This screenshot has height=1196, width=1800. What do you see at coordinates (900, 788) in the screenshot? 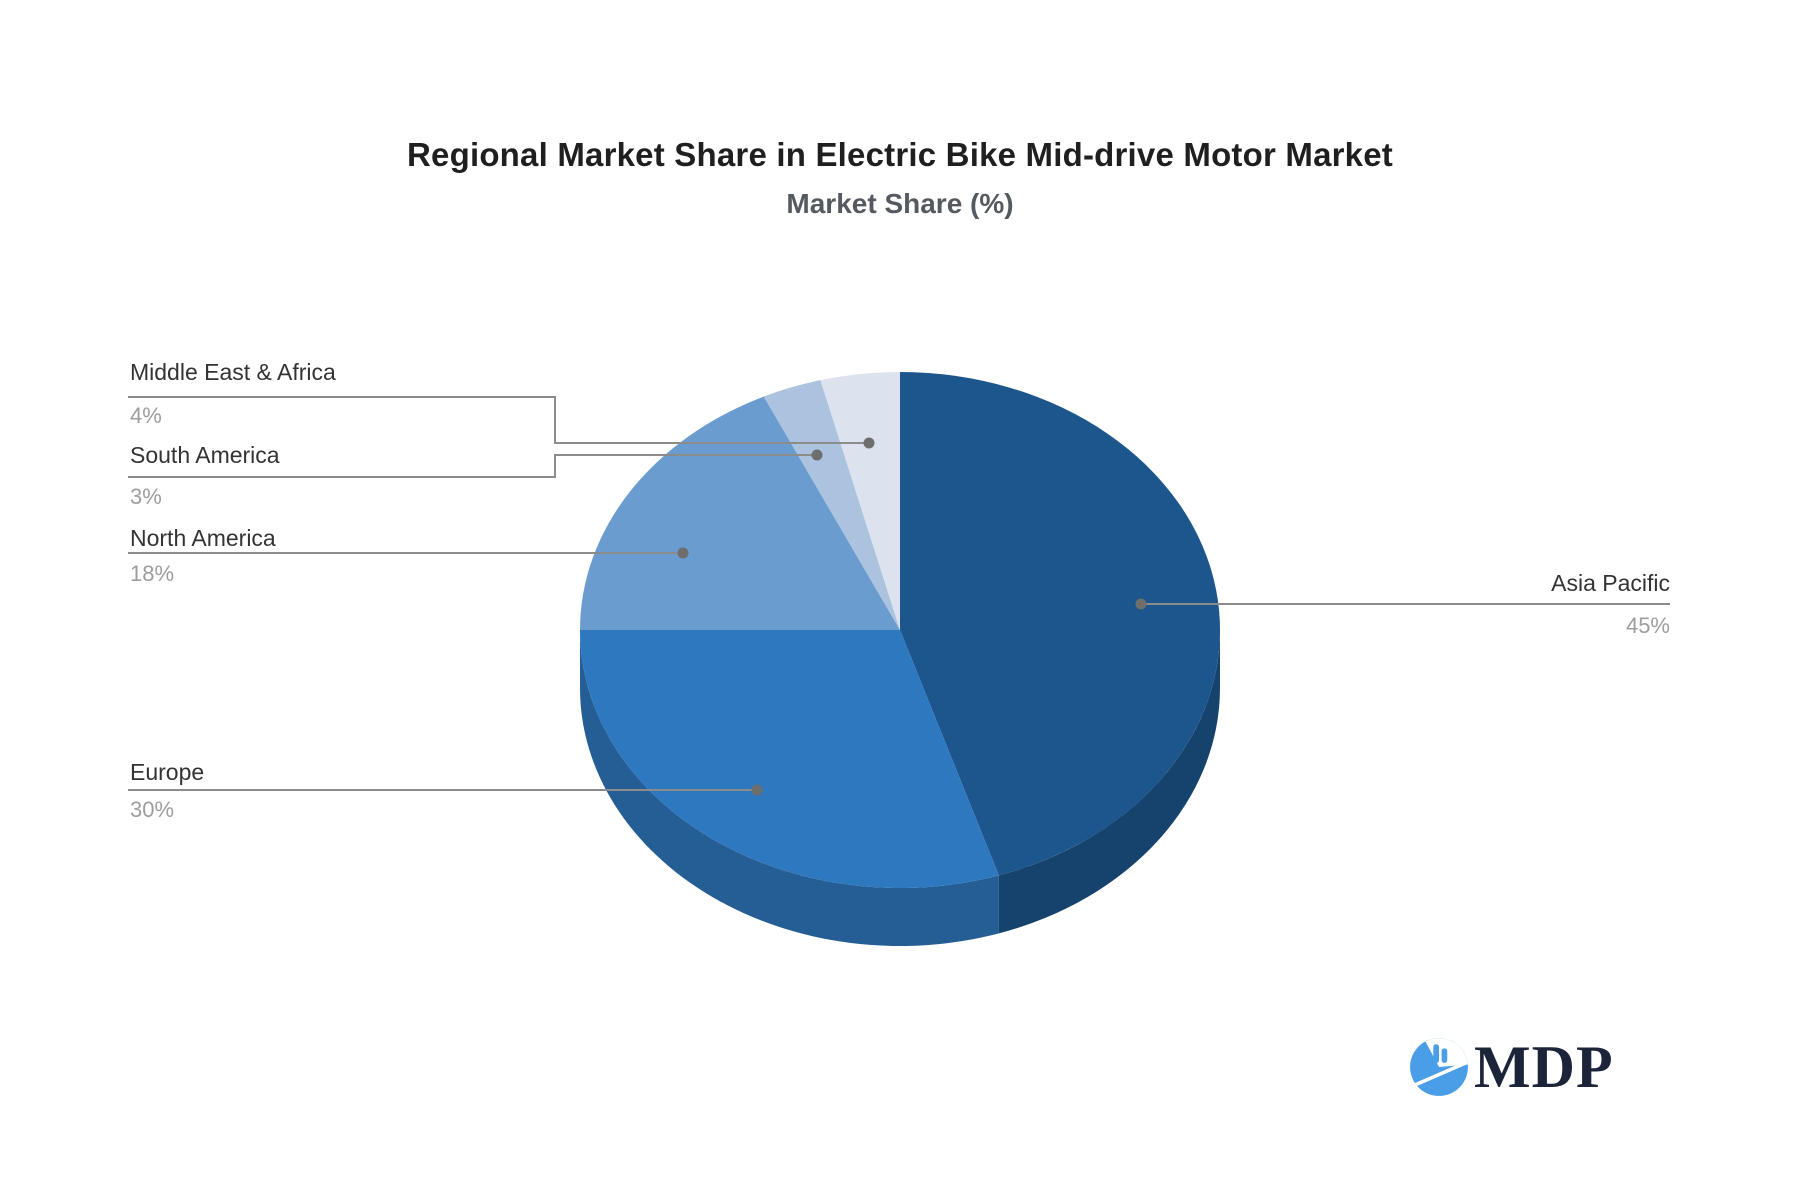
I see `pie-3d-side` at bounding box center [900, 788].